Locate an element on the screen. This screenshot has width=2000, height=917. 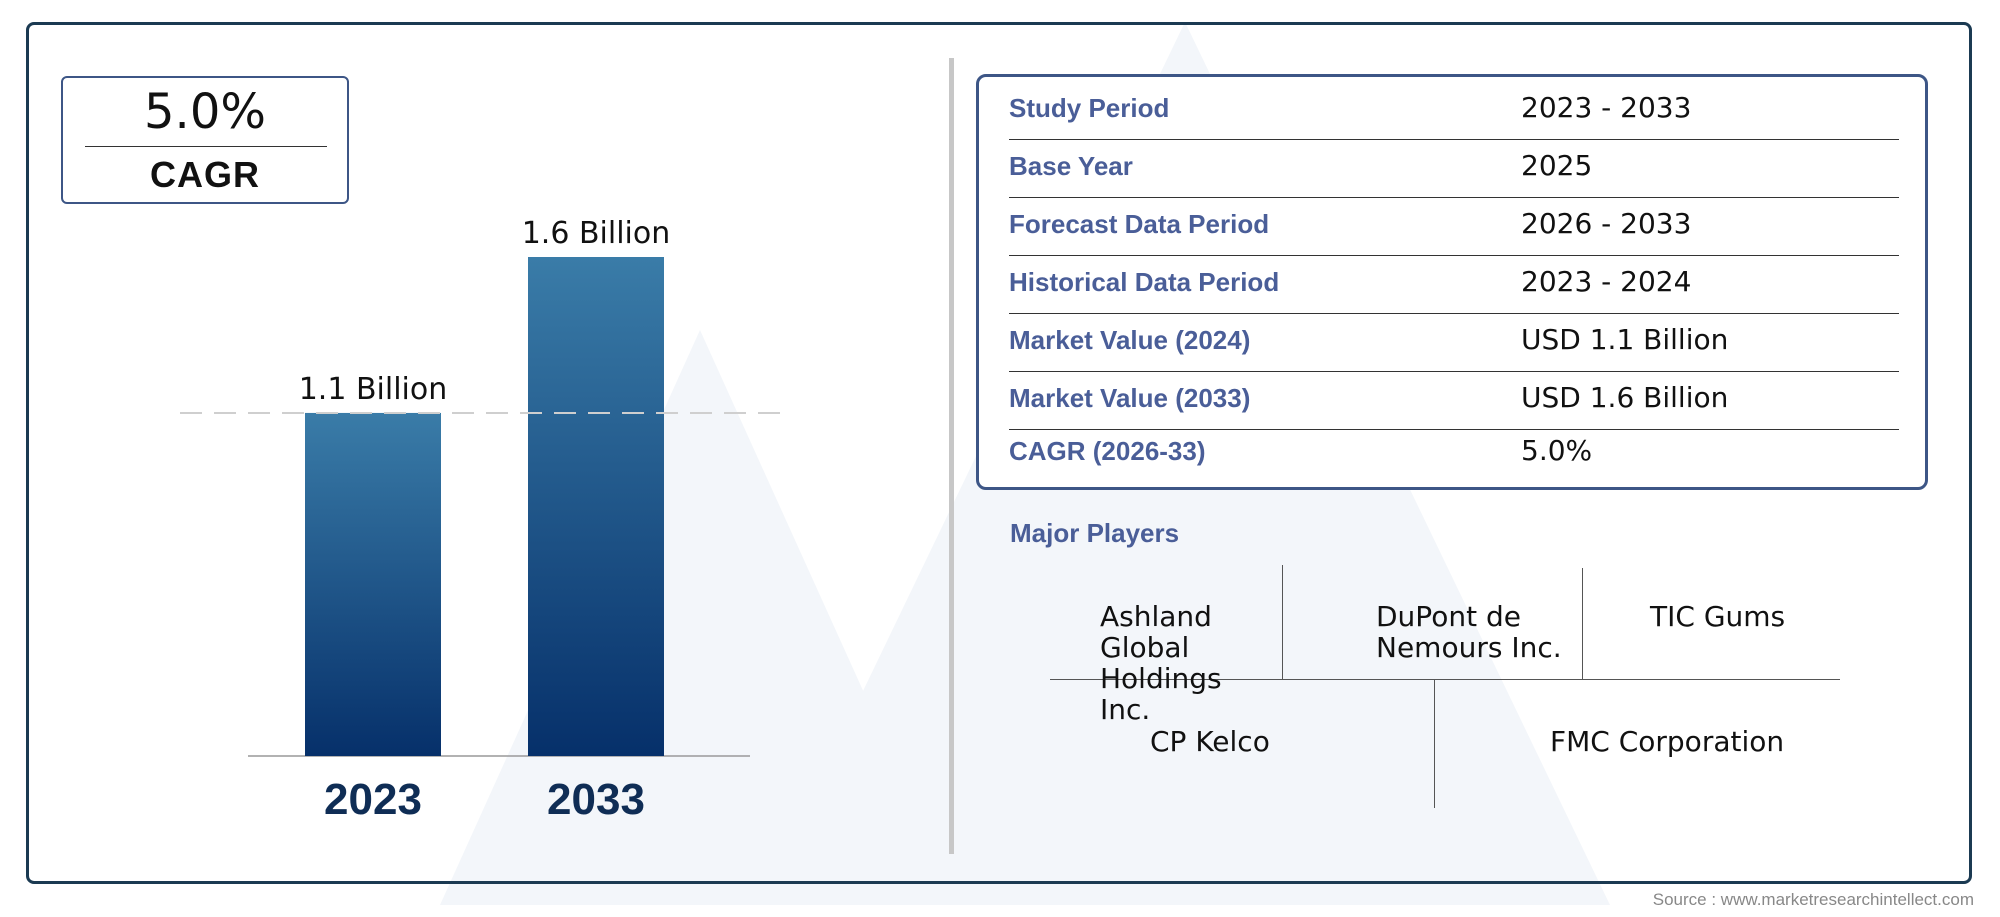
info-row: Market Value (2033) USD 1.6 Billion is located at coordinates (1454, 400).